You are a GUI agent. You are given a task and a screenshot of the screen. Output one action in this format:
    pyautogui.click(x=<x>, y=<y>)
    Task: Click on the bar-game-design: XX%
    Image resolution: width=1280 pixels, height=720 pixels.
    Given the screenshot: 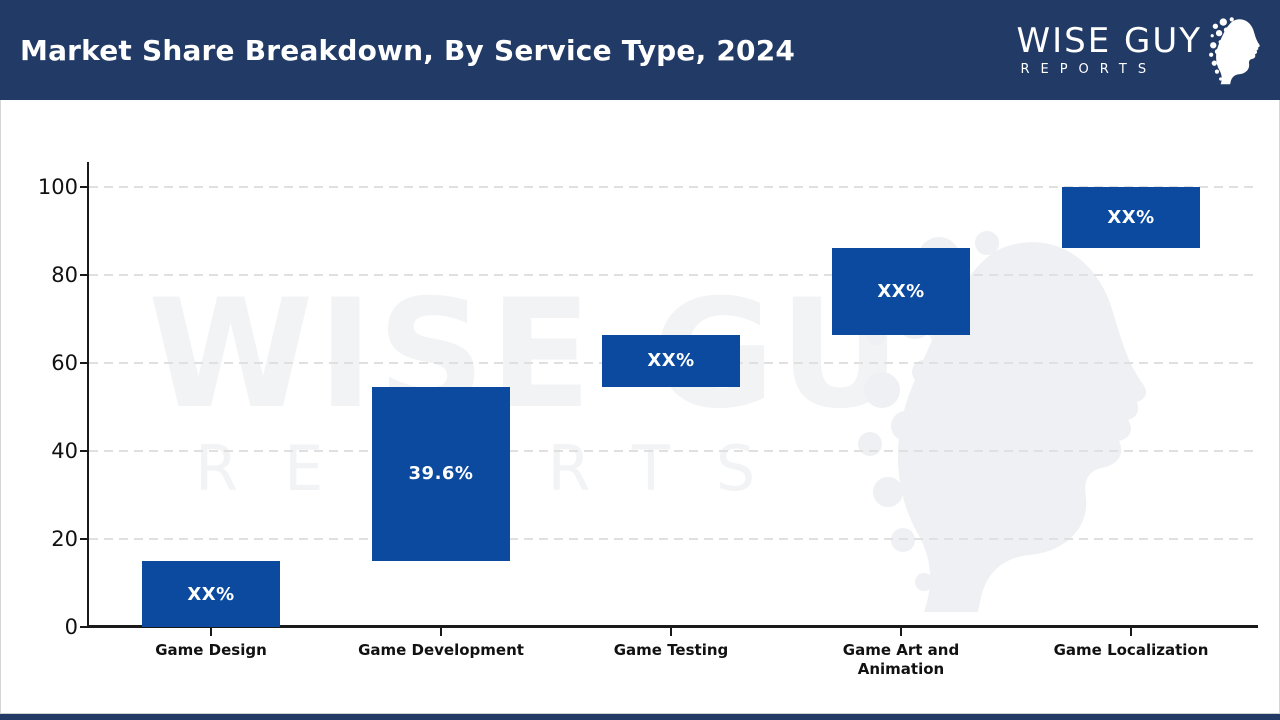 What is the action you would take?
    pyautogui.click(x=211, y=594)
    